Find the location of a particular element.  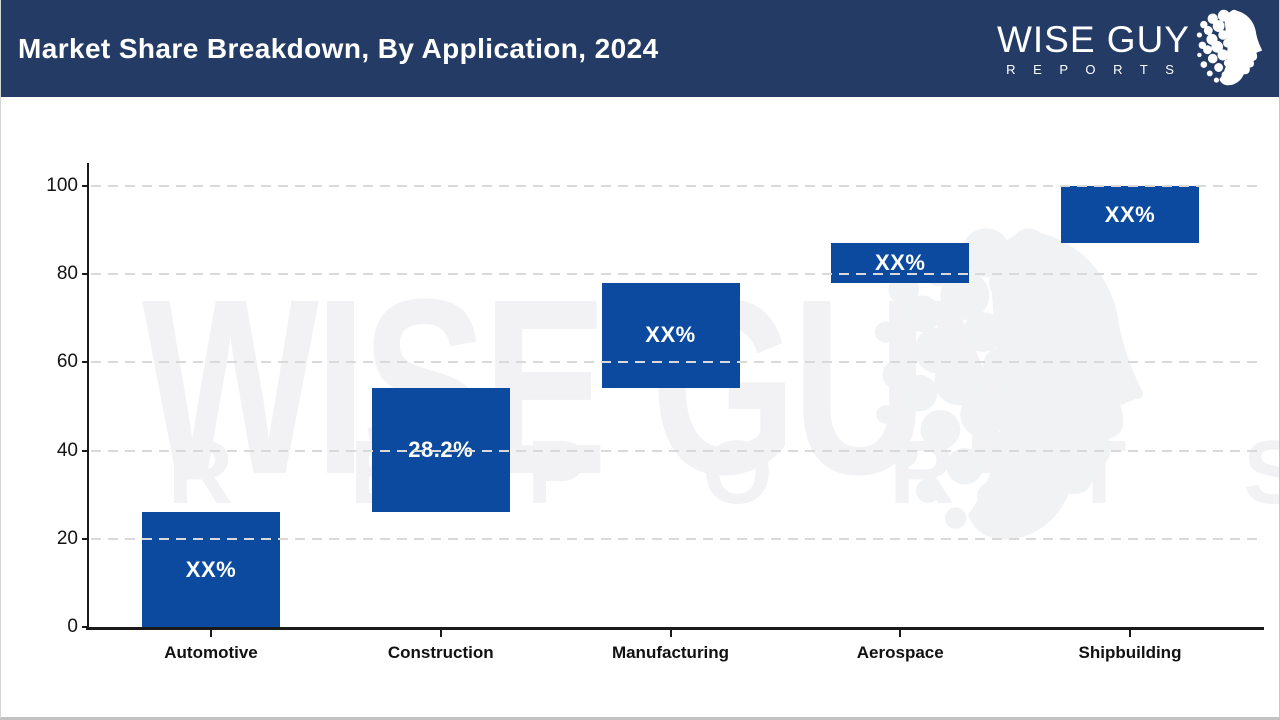

y-tick-label: 60 is located at coordinates (67, 362).